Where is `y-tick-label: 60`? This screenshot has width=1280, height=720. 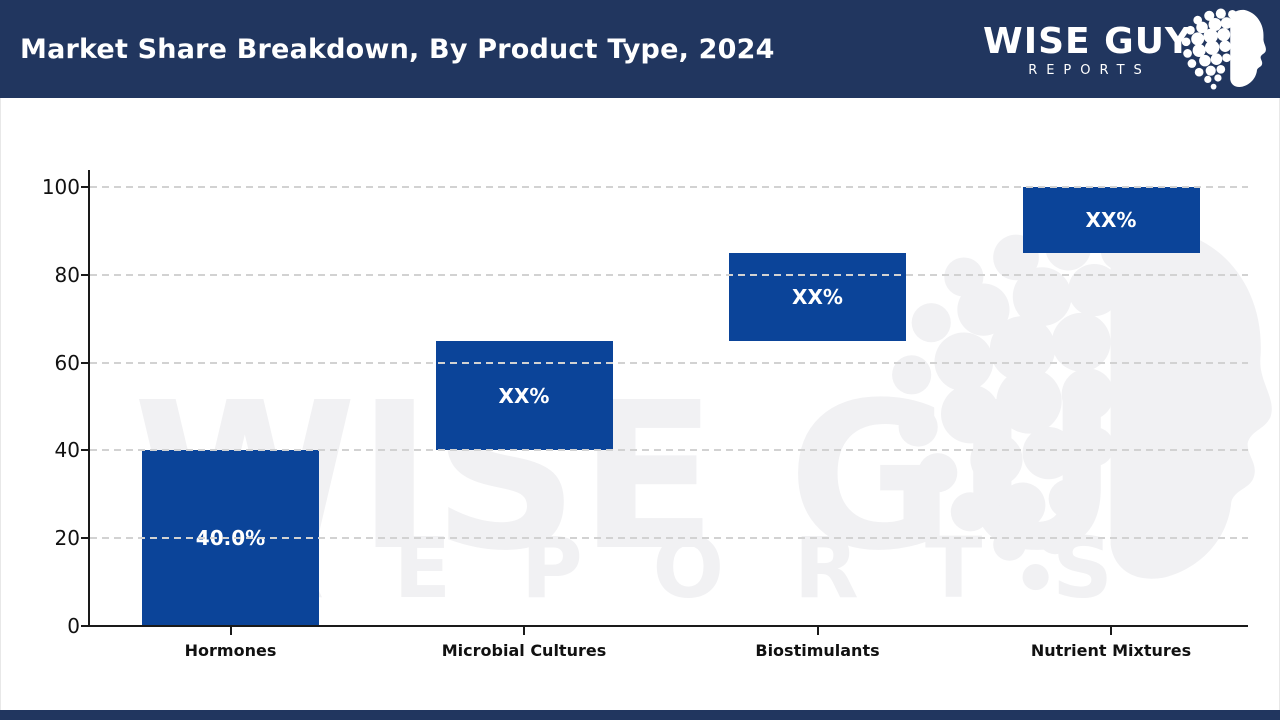
y-tick-label: 60 is located at coordinates (67, 362).